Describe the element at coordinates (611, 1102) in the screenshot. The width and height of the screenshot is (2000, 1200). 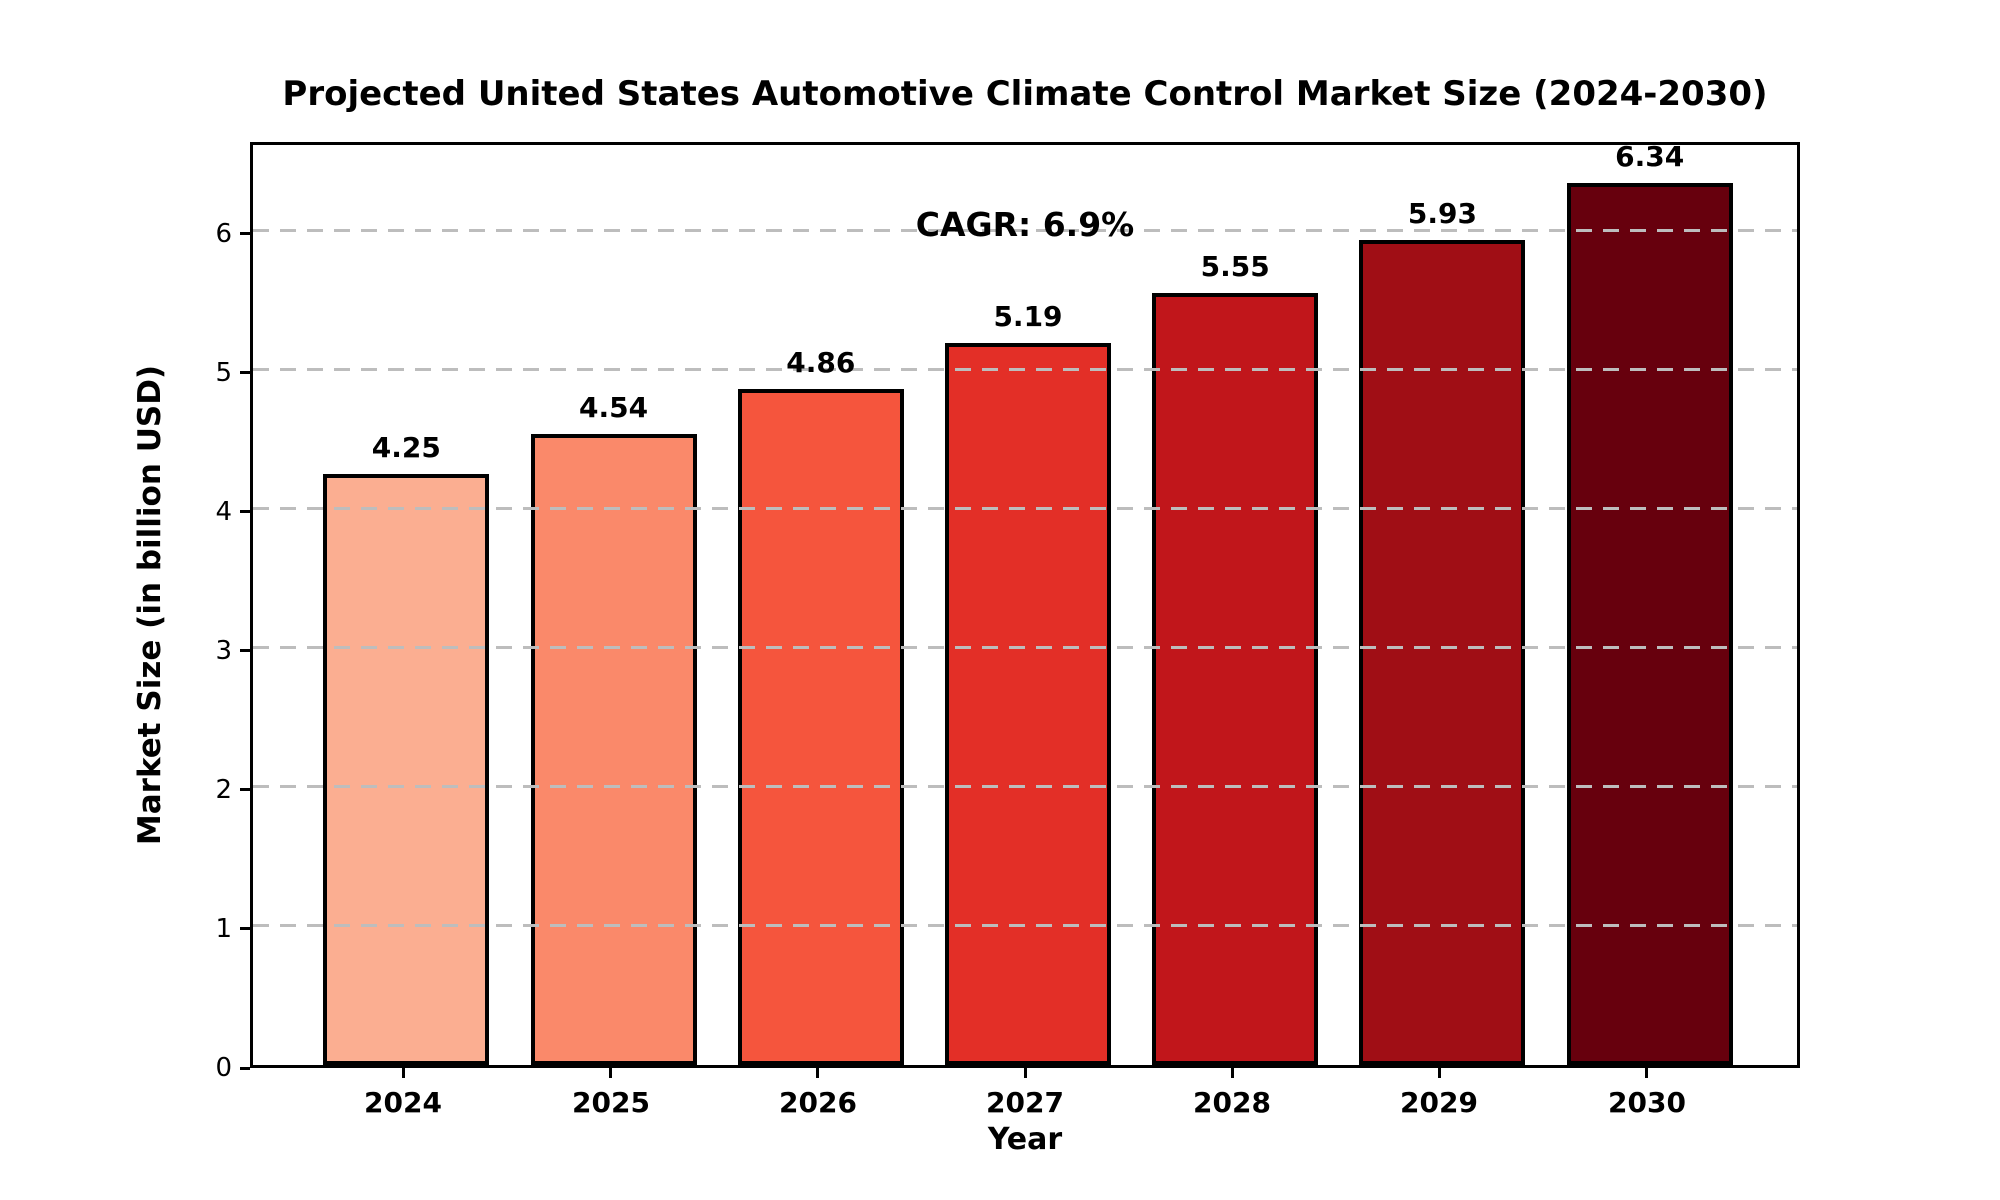
I see `x-tick-label-2025: 2025` at that location.